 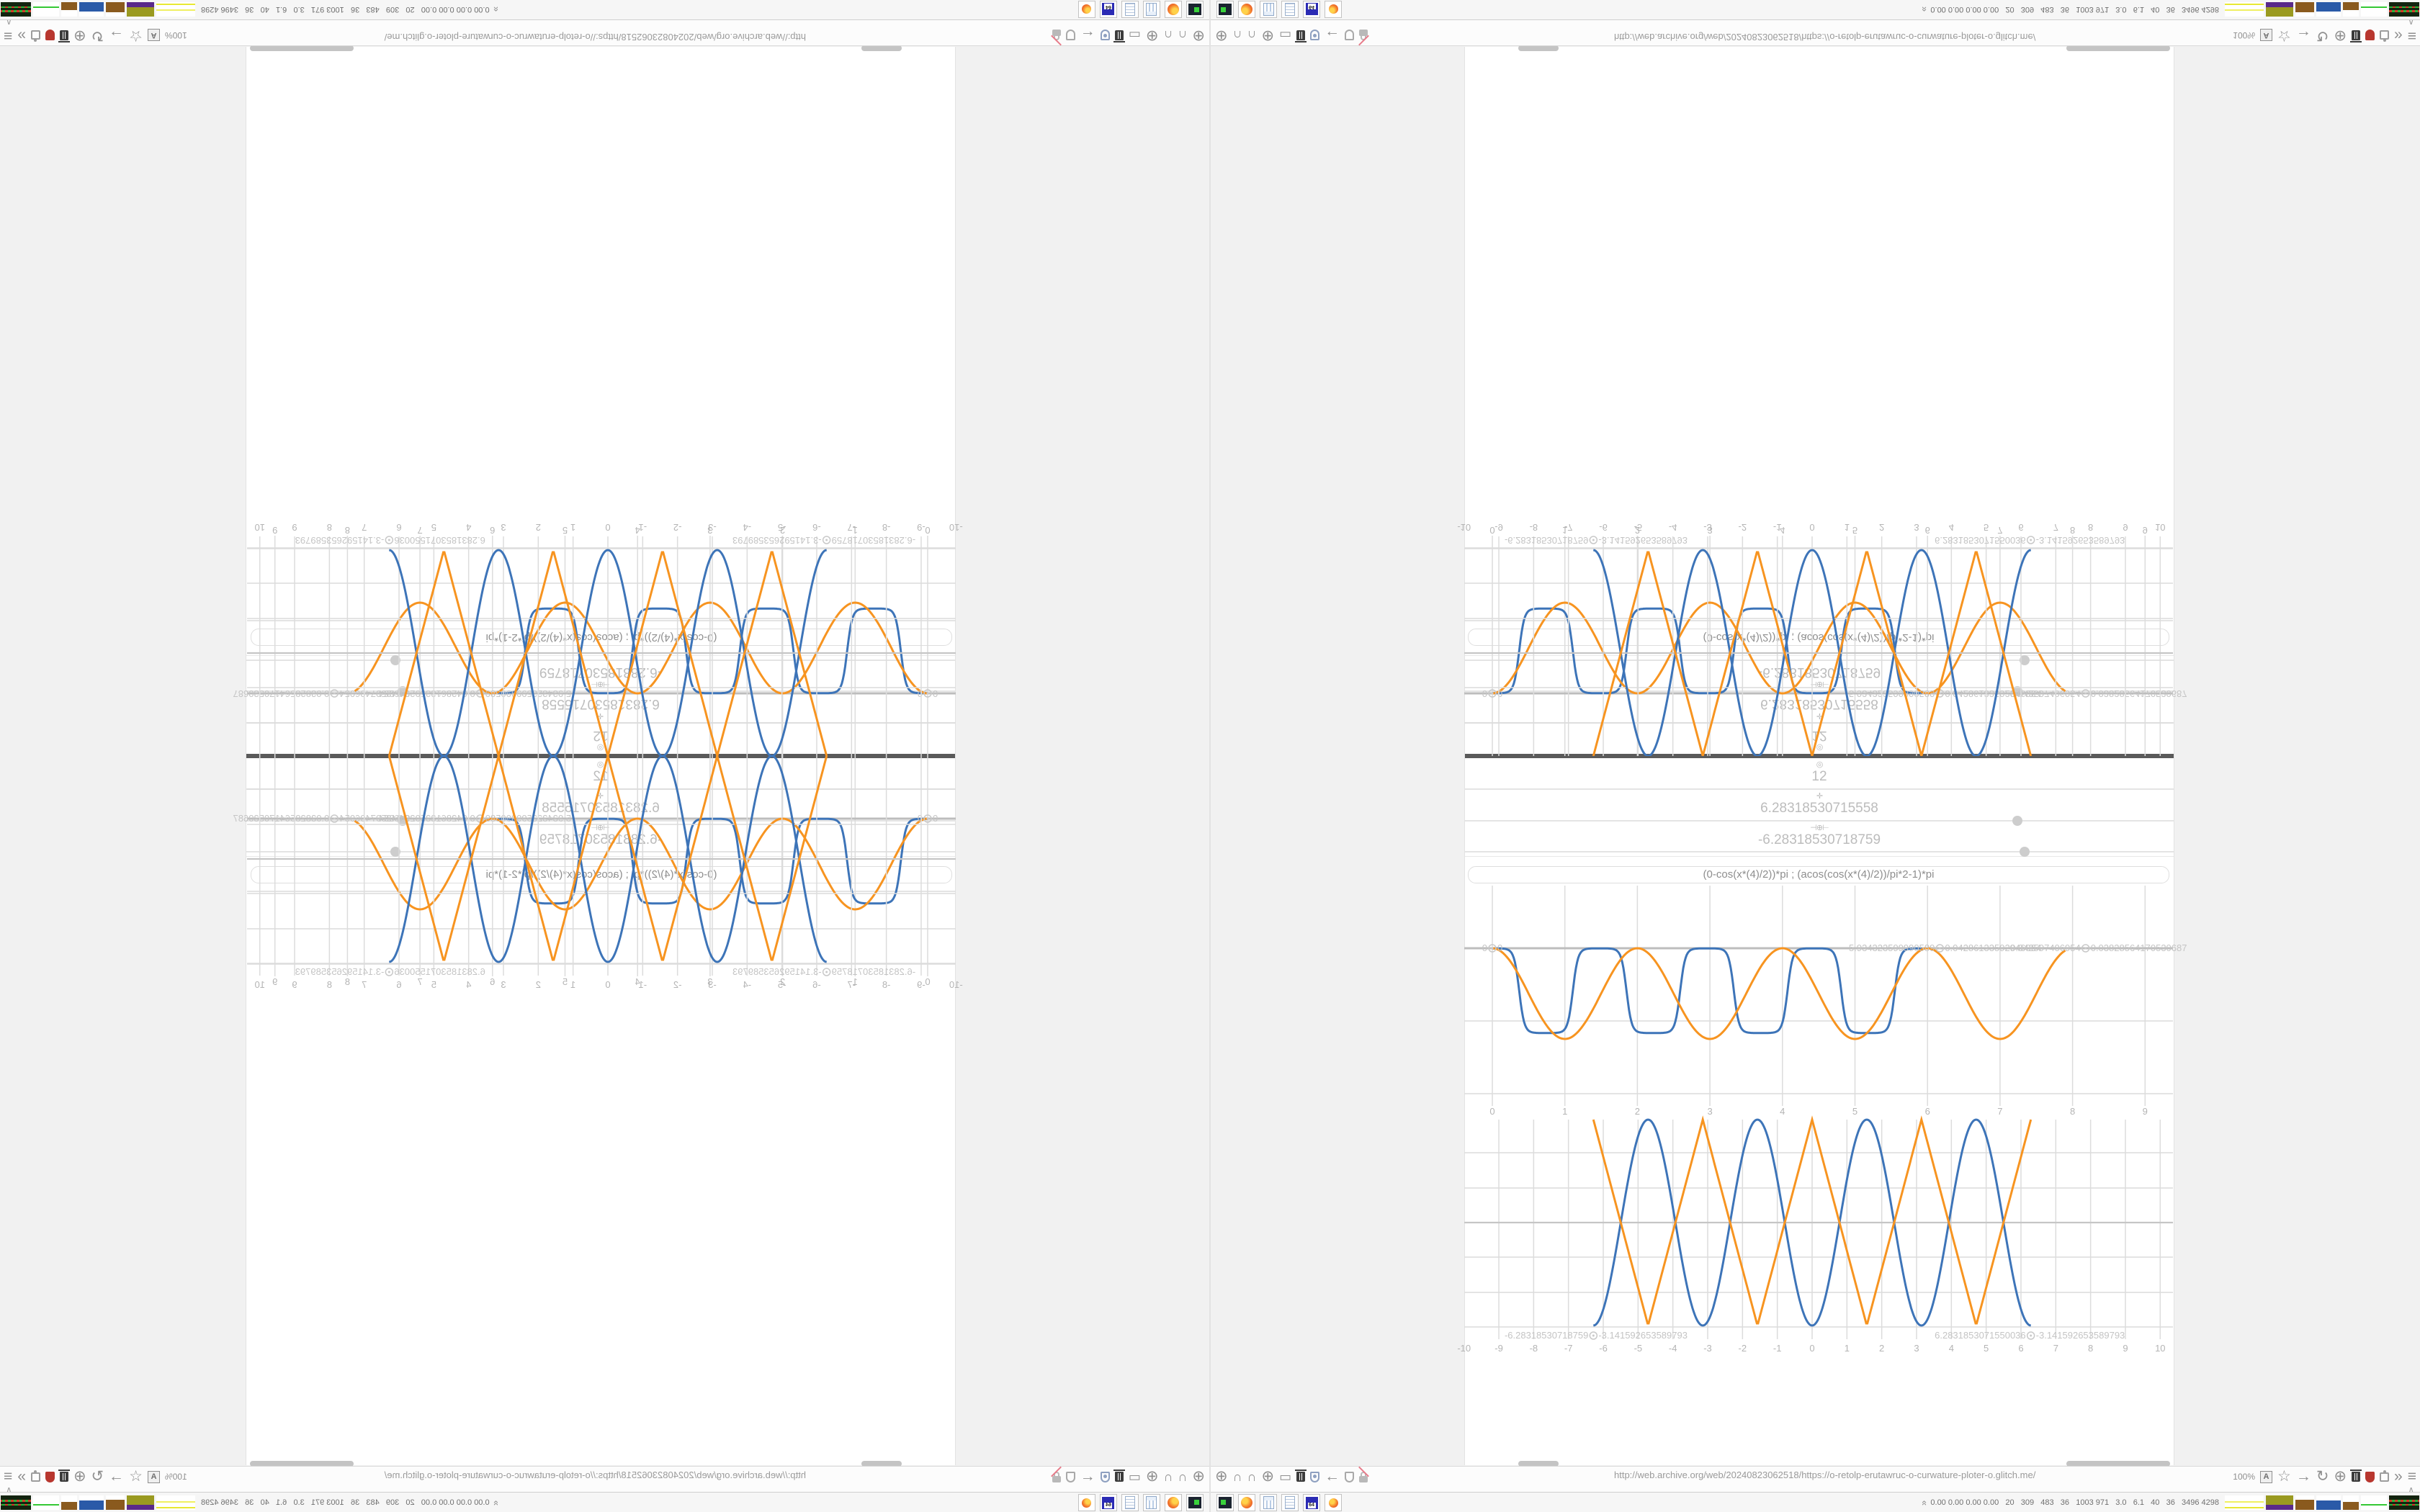 I want to click on taskbar-chevron-icon: «, so click(x=495, y=9).